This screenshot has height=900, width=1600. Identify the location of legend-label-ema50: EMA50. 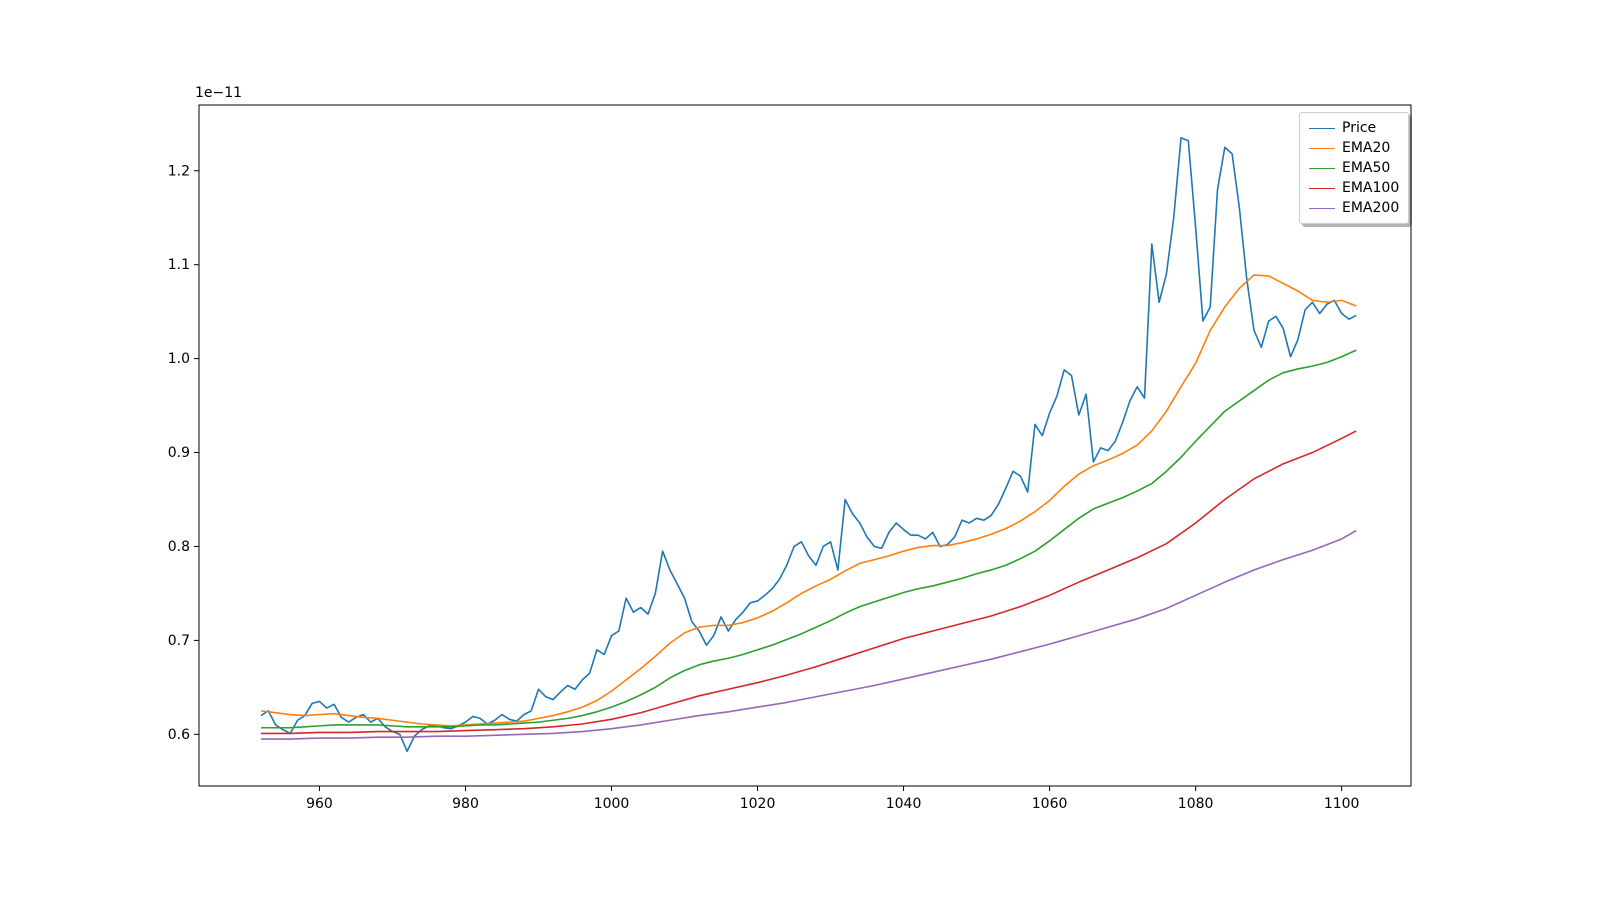
(1366, 168).